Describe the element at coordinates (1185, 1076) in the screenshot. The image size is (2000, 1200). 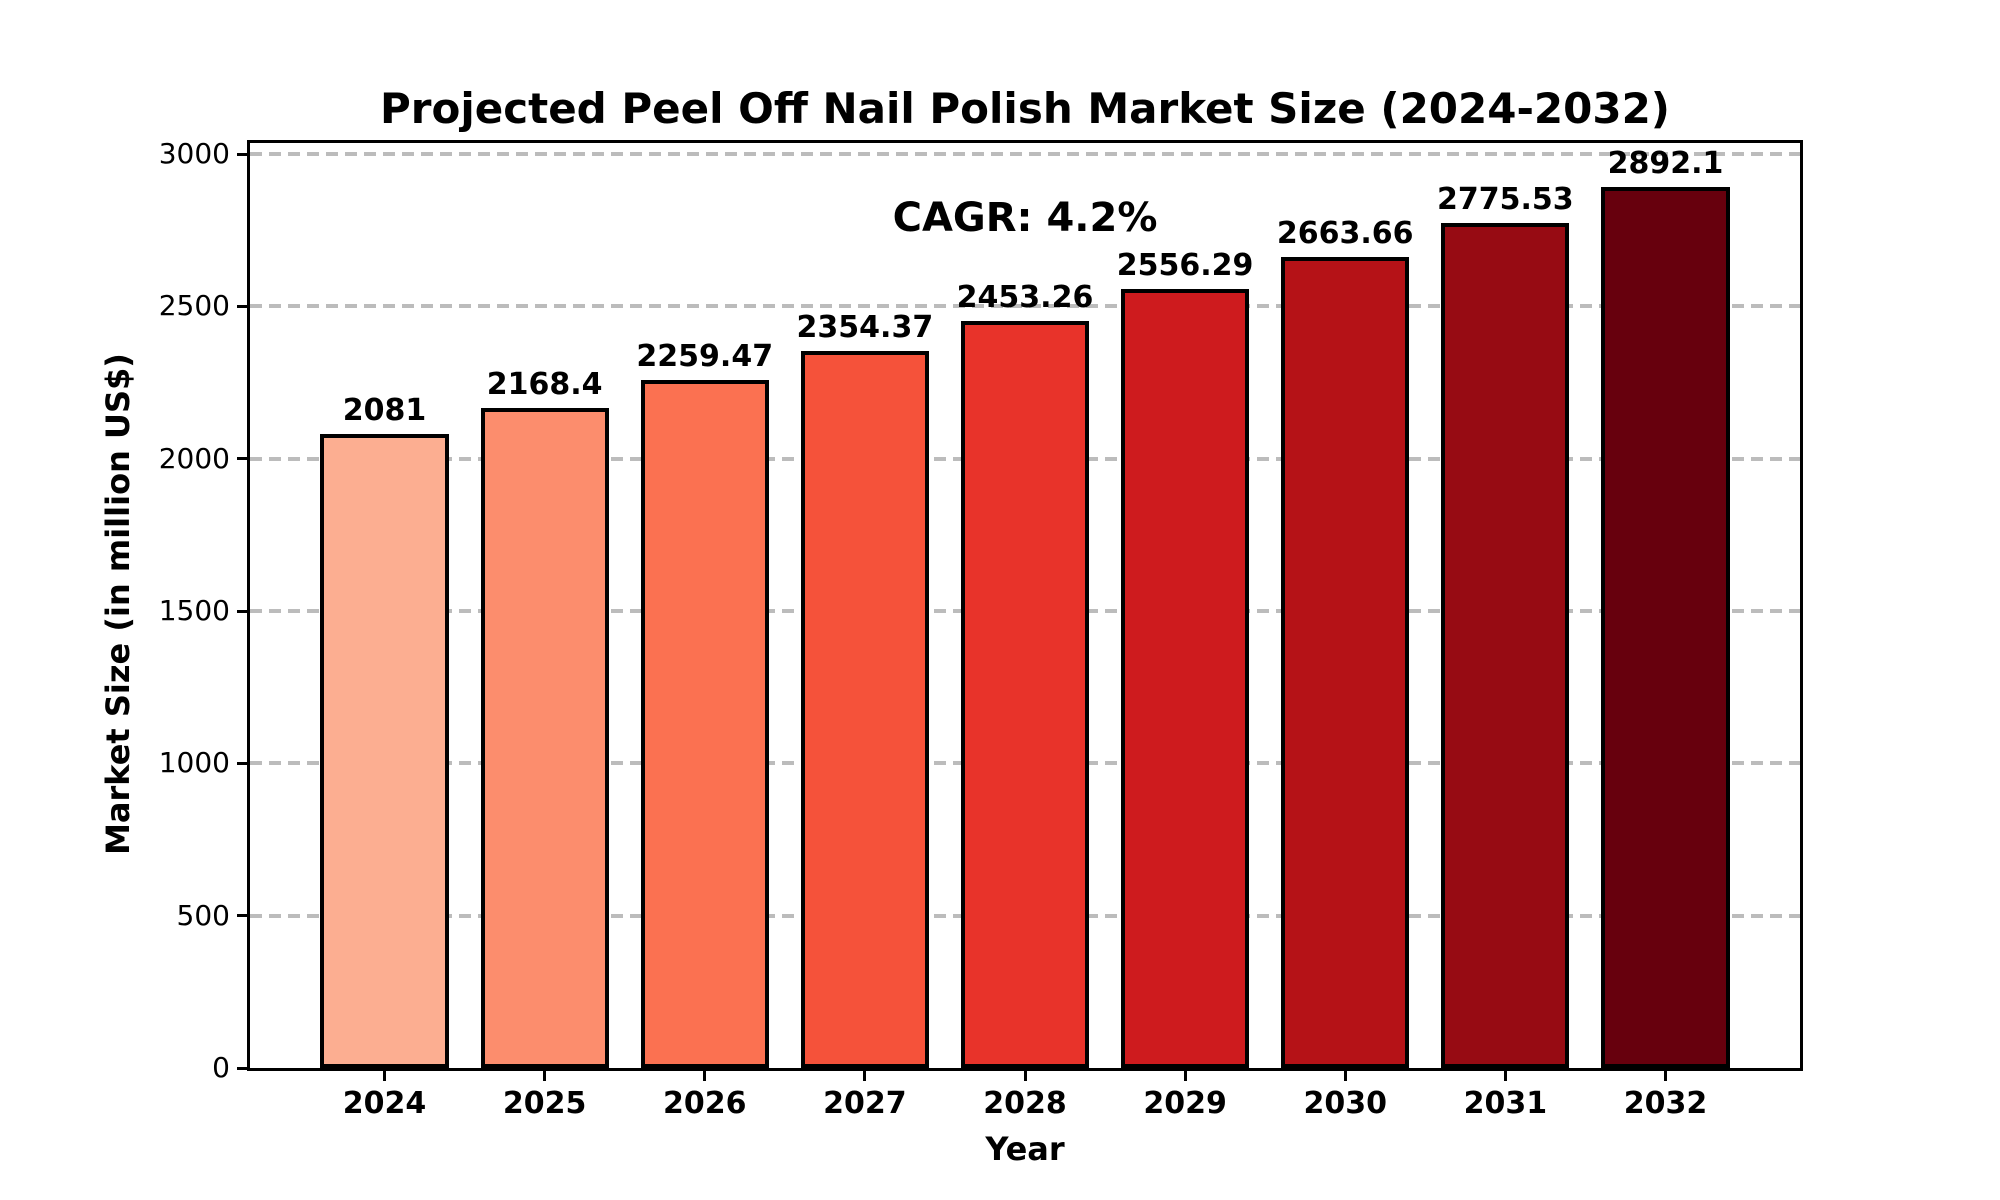
I see `x-tick-mark-2029` at that location.